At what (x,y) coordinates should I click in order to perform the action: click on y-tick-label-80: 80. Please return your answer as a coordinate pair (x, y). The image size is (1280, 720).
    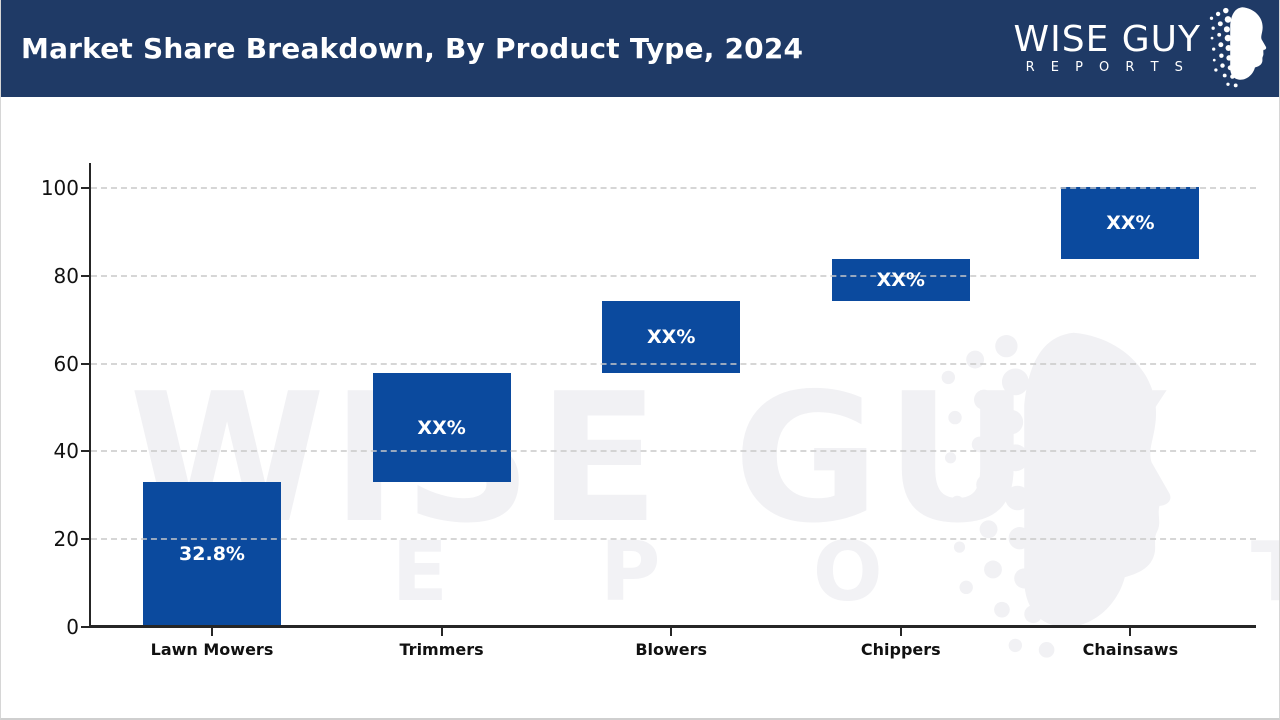
    Looking at the image, I should click on (66, 275).